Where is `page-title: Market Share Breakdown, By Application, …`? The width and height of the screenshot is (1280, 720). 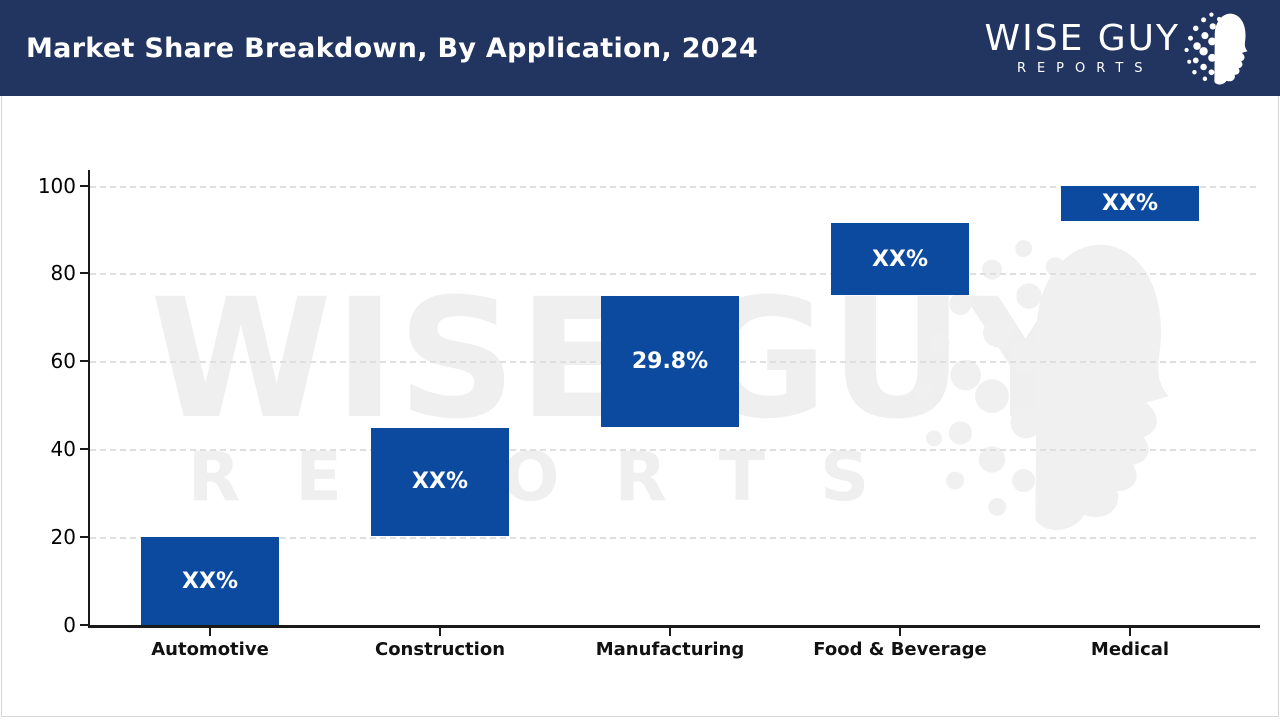 page-title: Market Share Breakdown, By Application, … is located at coordinates (392, 48).